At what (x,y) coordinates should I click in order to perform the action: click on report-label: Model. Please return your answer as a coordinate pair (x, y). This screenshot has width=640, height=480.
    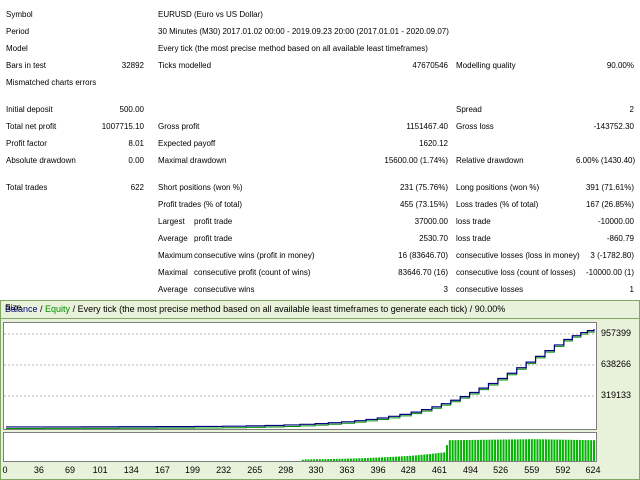
    Looking at the image, I should click on (17, 48).